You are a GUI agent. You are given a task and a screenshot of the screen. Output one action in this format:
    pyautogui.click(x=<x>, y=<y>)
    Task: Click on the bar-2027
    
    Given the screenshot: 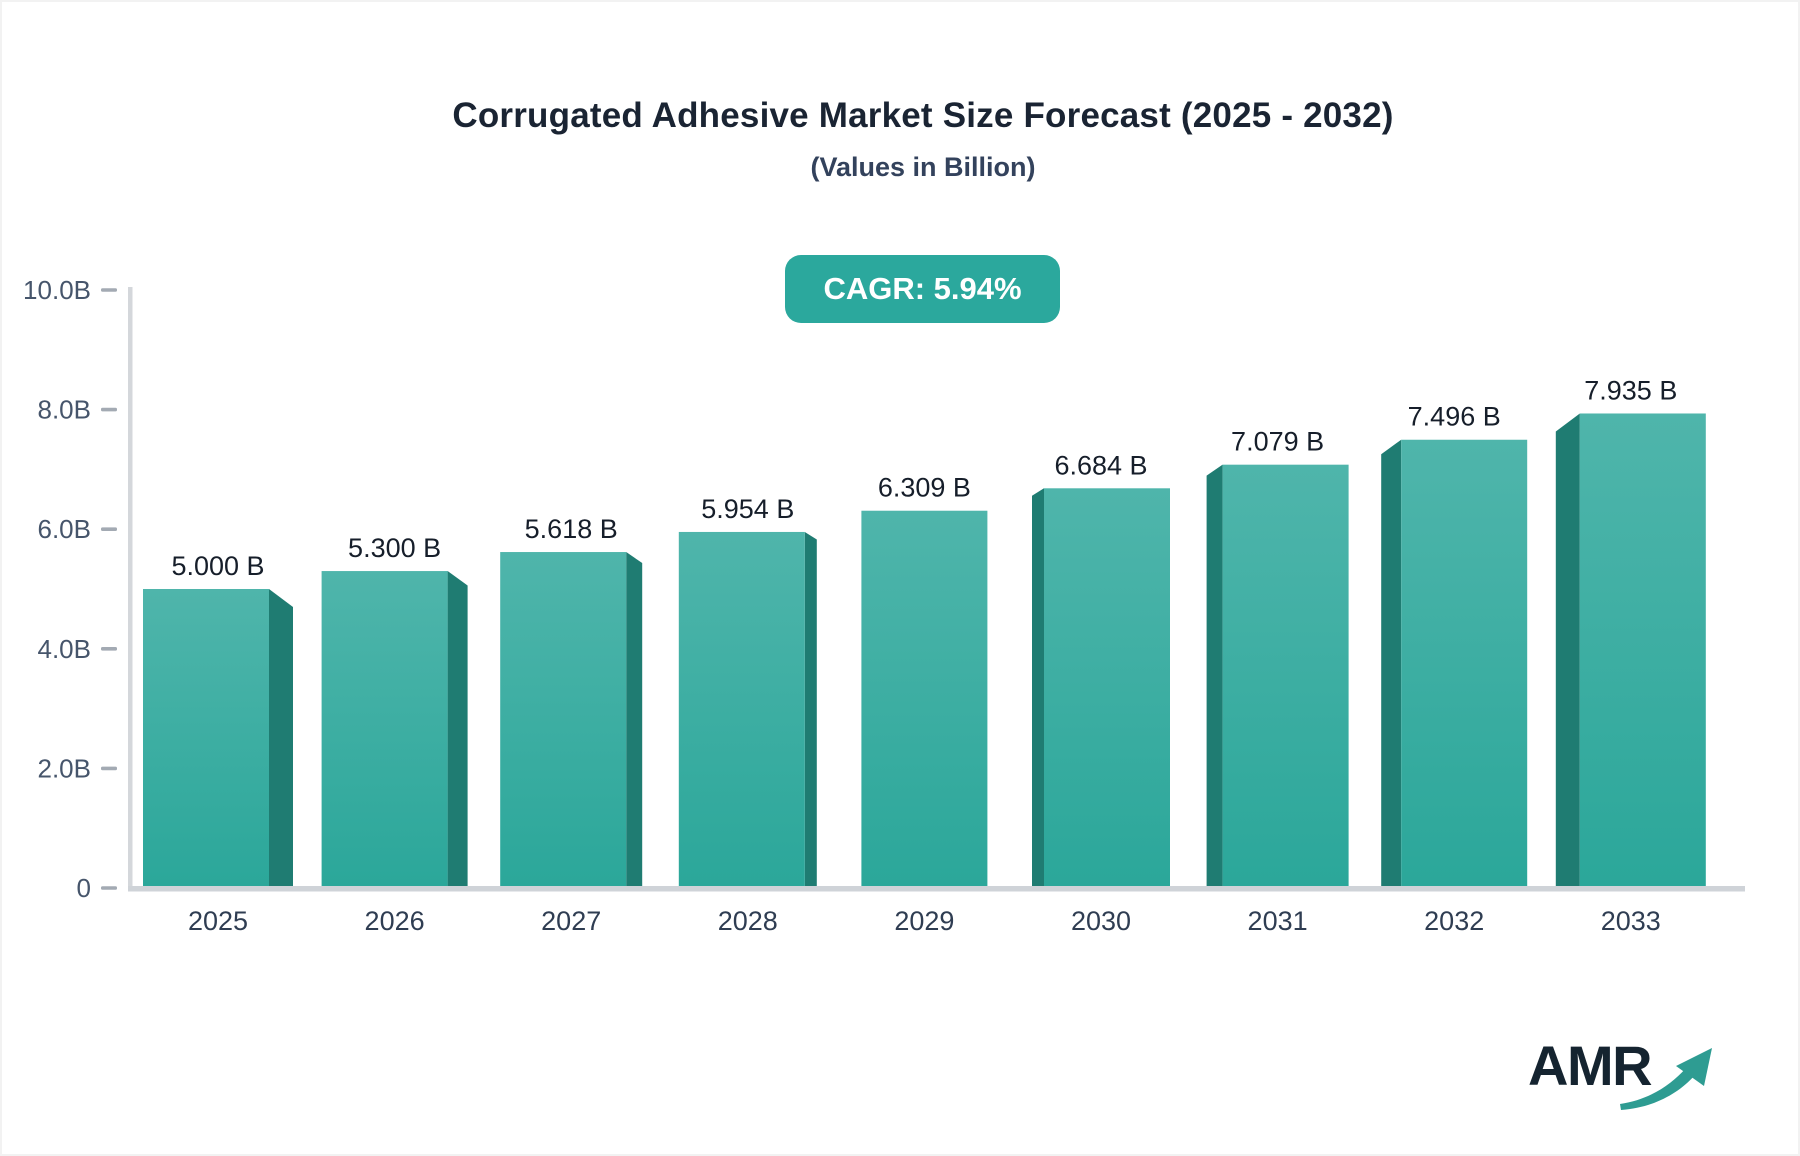 What is the action you would take?
    pyautogui.click(x=571, y=719)
    